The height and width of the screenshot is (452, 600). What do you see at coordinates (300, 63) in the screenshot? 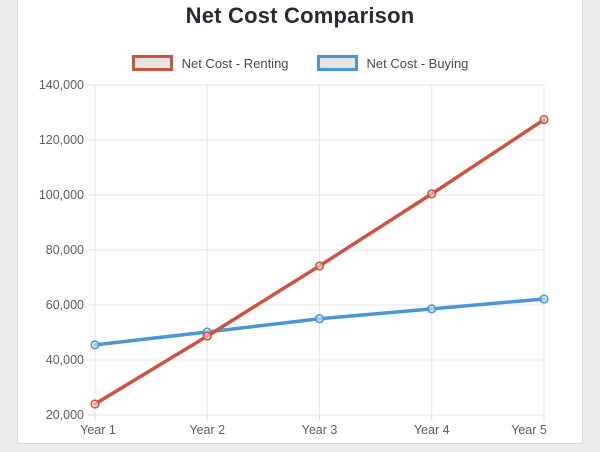
I see `chart-legend: Net Cost - Renting Net Cost - Buying` at bounding box center [300, 63].